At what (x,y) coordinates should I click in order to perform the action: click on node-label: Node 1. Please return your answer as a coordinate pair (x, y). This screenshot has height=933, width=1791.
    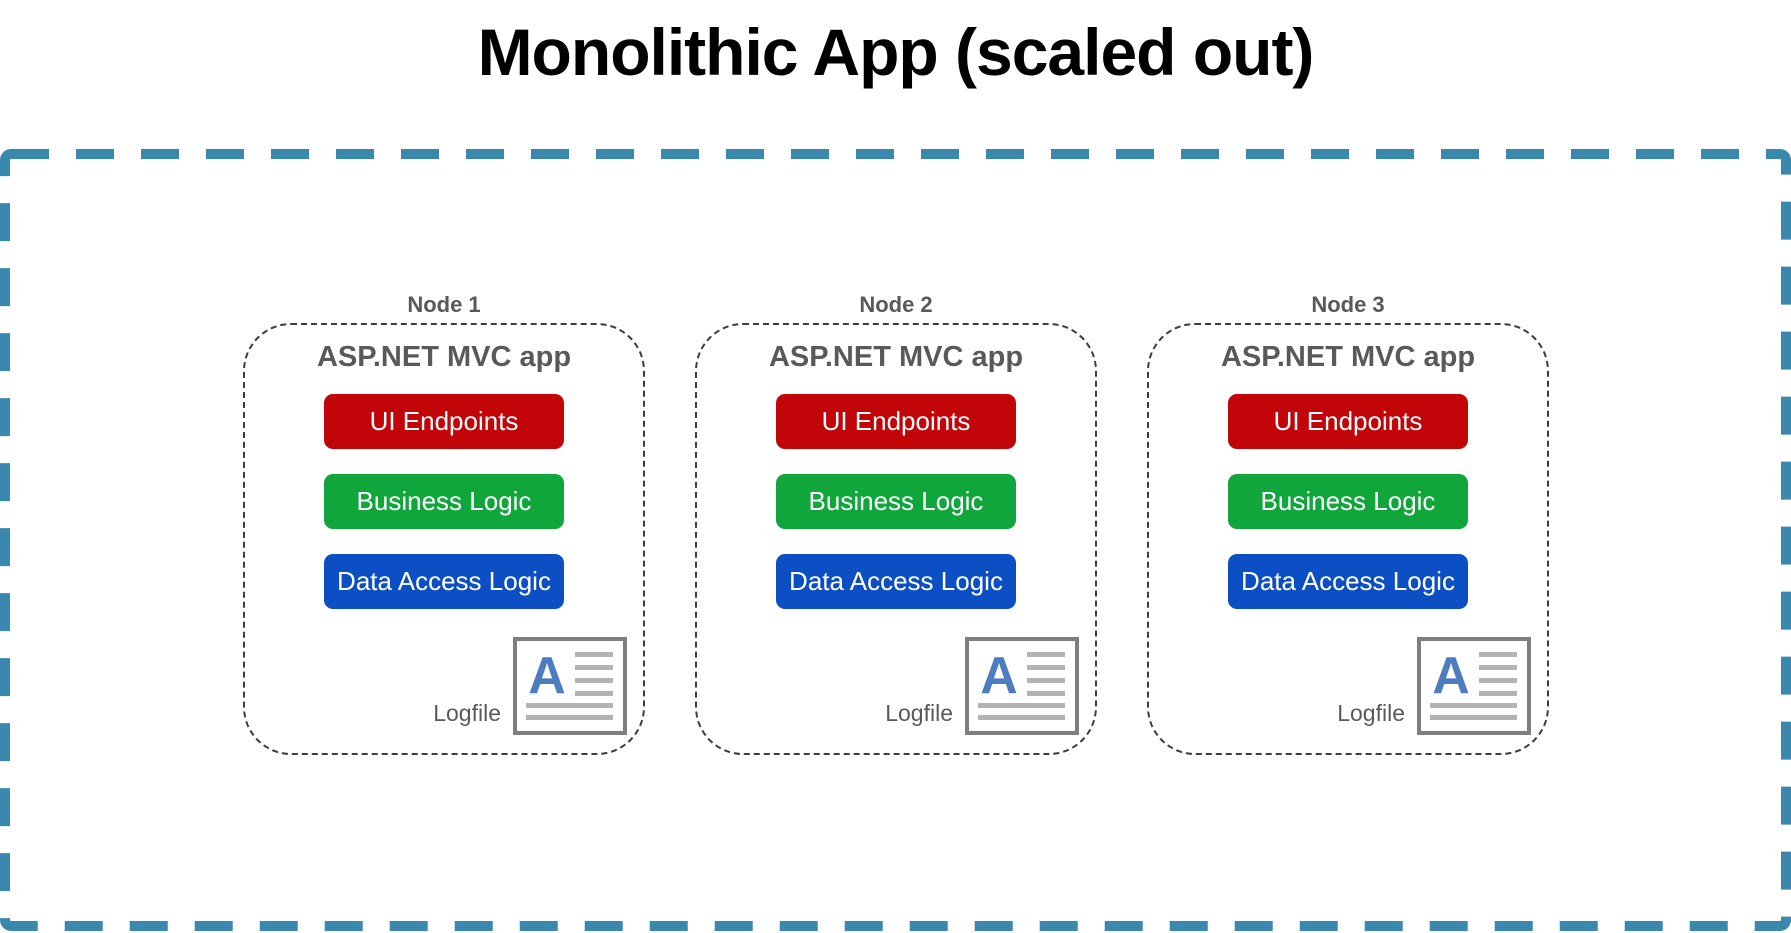
    Looking at the image, I should click on (444, 304).